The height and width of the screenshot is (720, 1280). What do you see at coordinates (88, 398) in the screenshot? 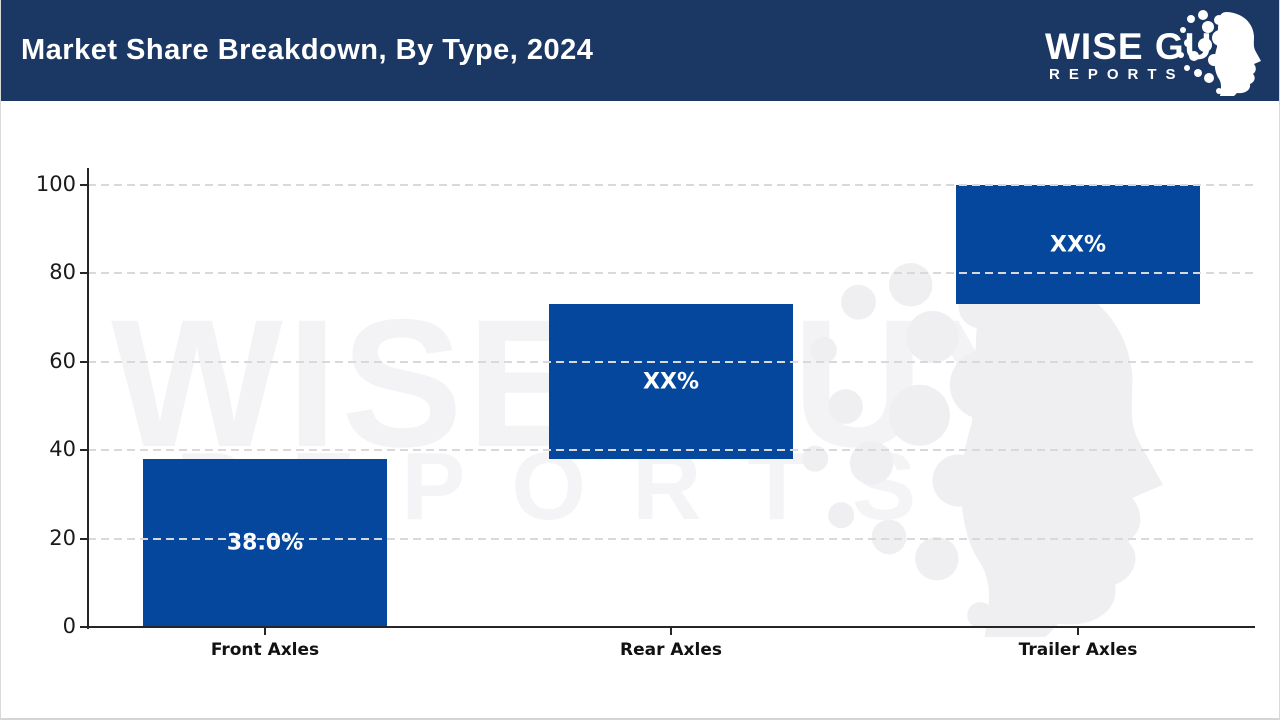
I see `y-axis-line` at bounding box center [88, 398].